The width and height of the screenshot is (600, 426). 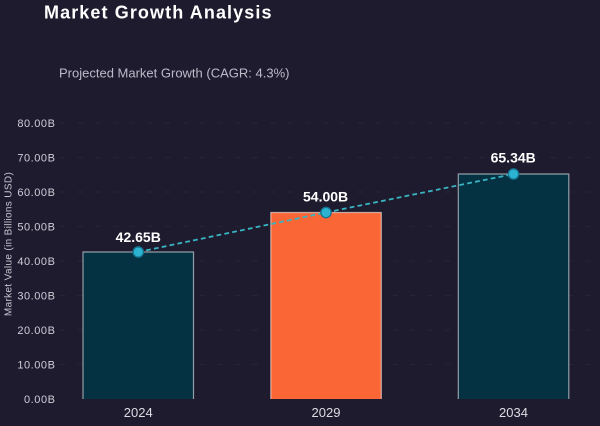 What do you see at coordinates (326, 412) in the screenshot?
I see `svg-text: 2029` at bounding box center [326, 412].